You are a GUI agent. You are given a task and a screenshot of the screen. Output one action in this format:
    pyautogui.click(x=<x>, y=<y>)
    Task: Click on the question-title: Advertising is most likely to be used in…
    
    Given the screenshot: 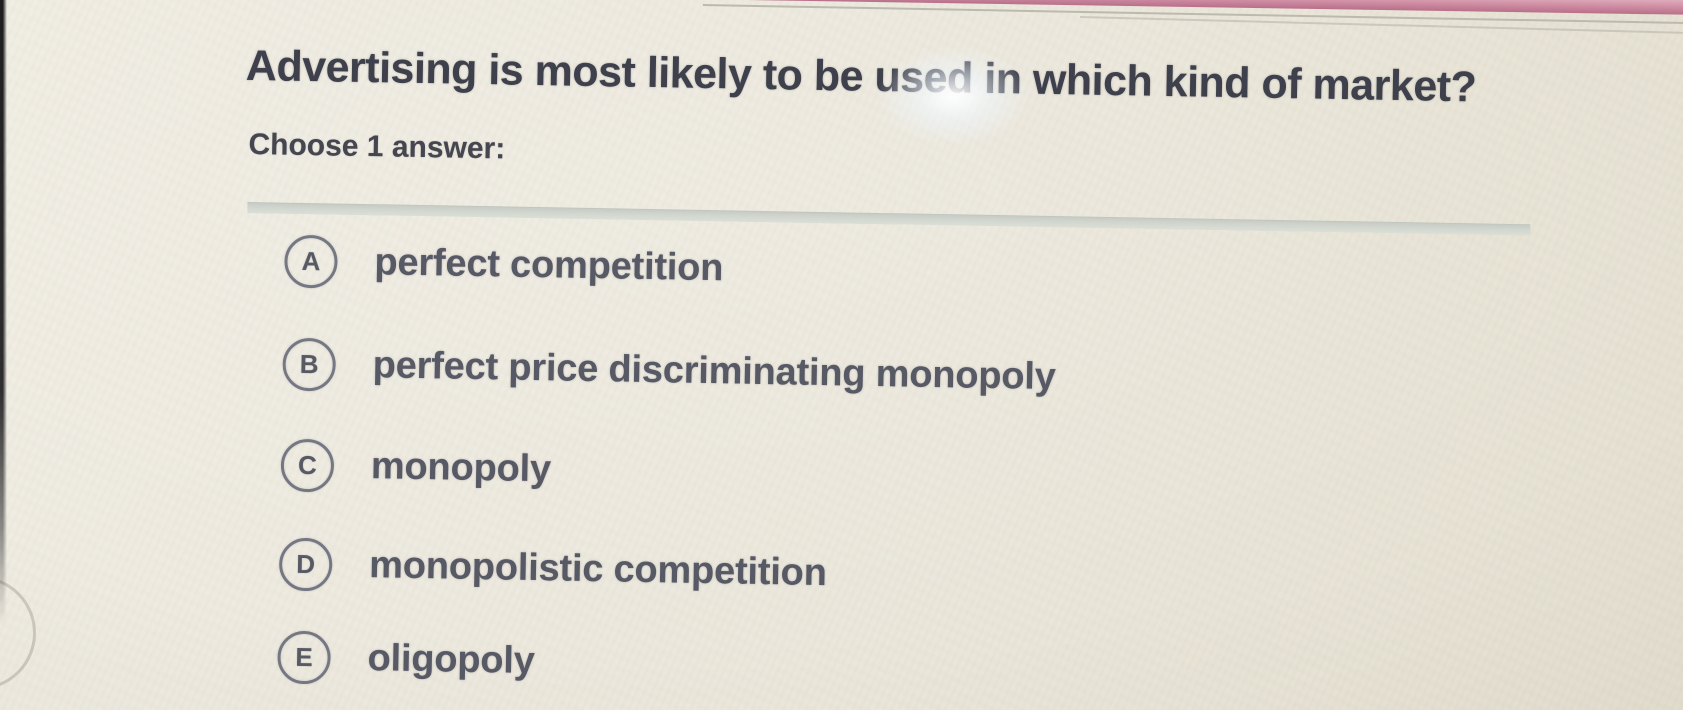 What is the action you would take?
    pyautogui.click(x=861, y=76)
    